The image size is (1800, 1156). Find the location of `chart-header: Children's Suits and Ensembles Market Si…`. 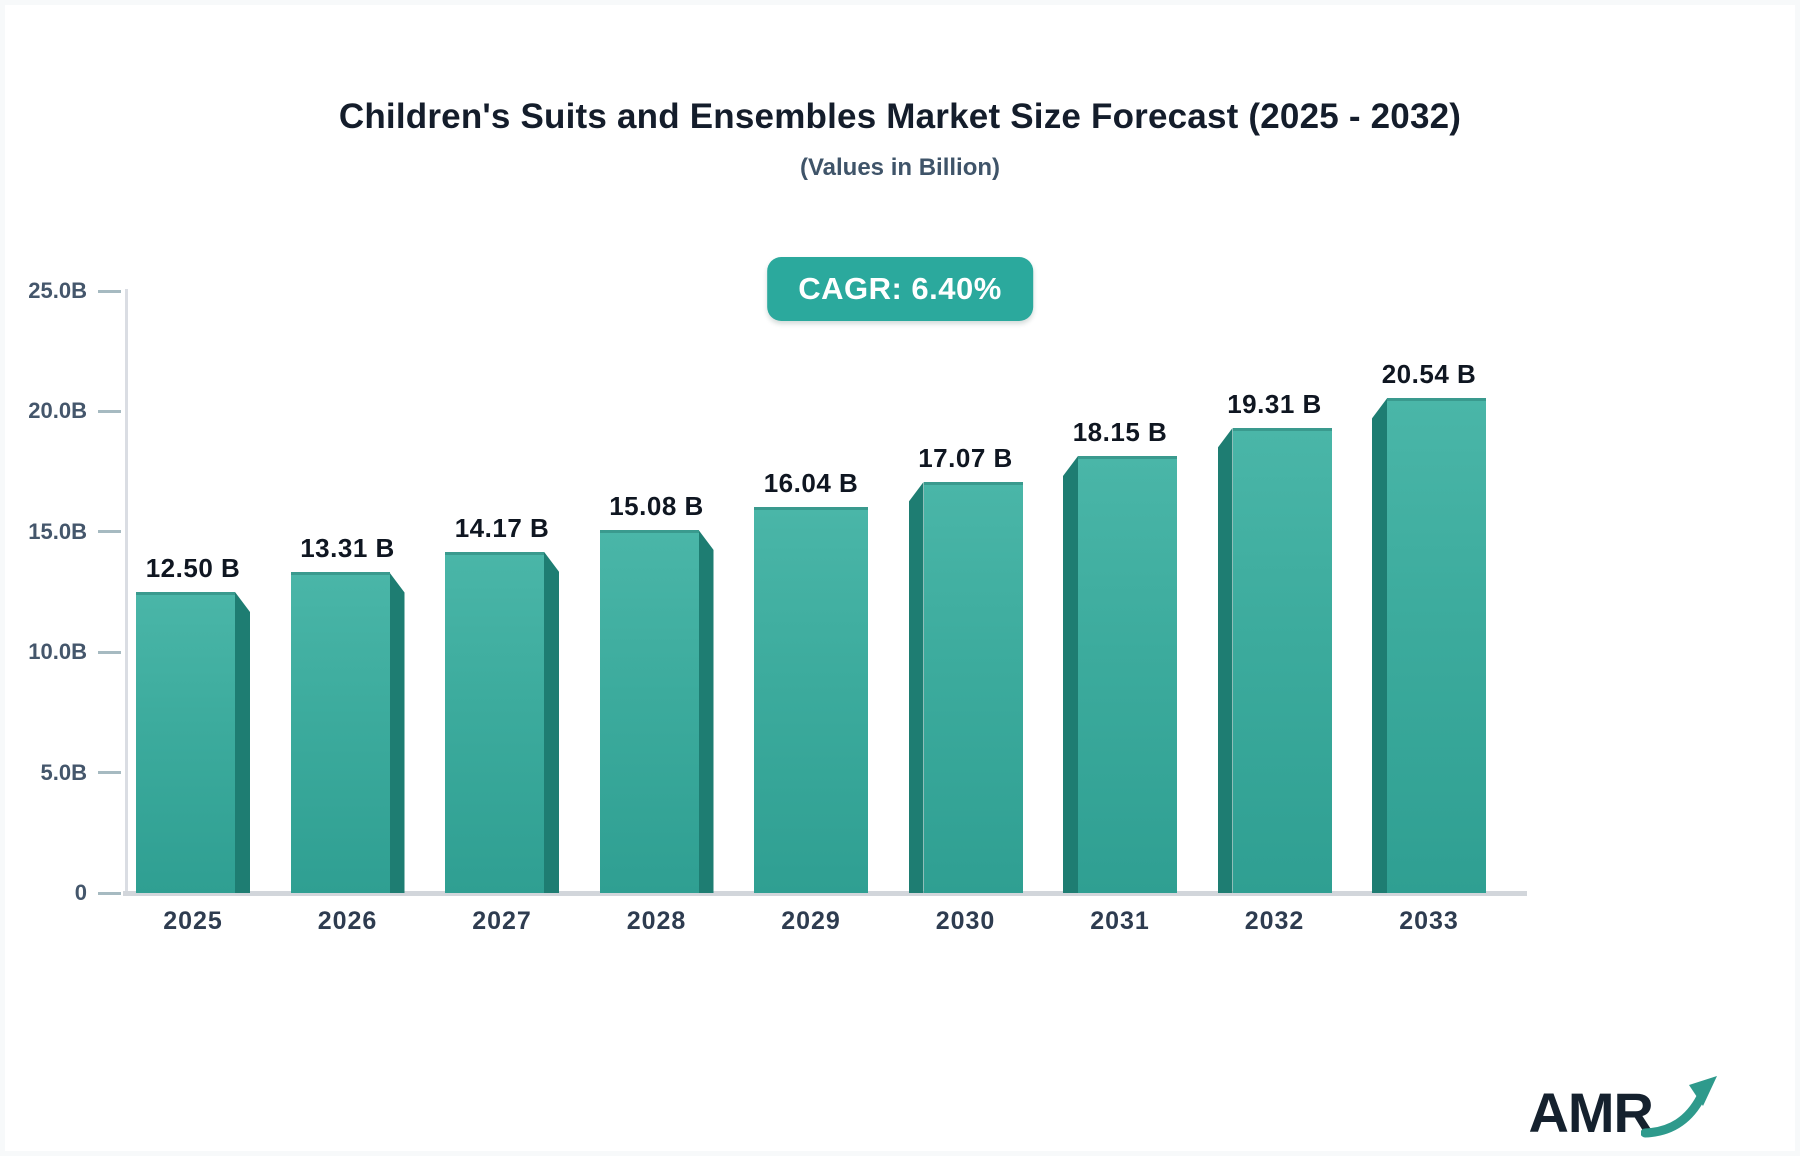

chart-header: Children's Suits and Ensembles Market Si… is located at coordinates (900, 139).